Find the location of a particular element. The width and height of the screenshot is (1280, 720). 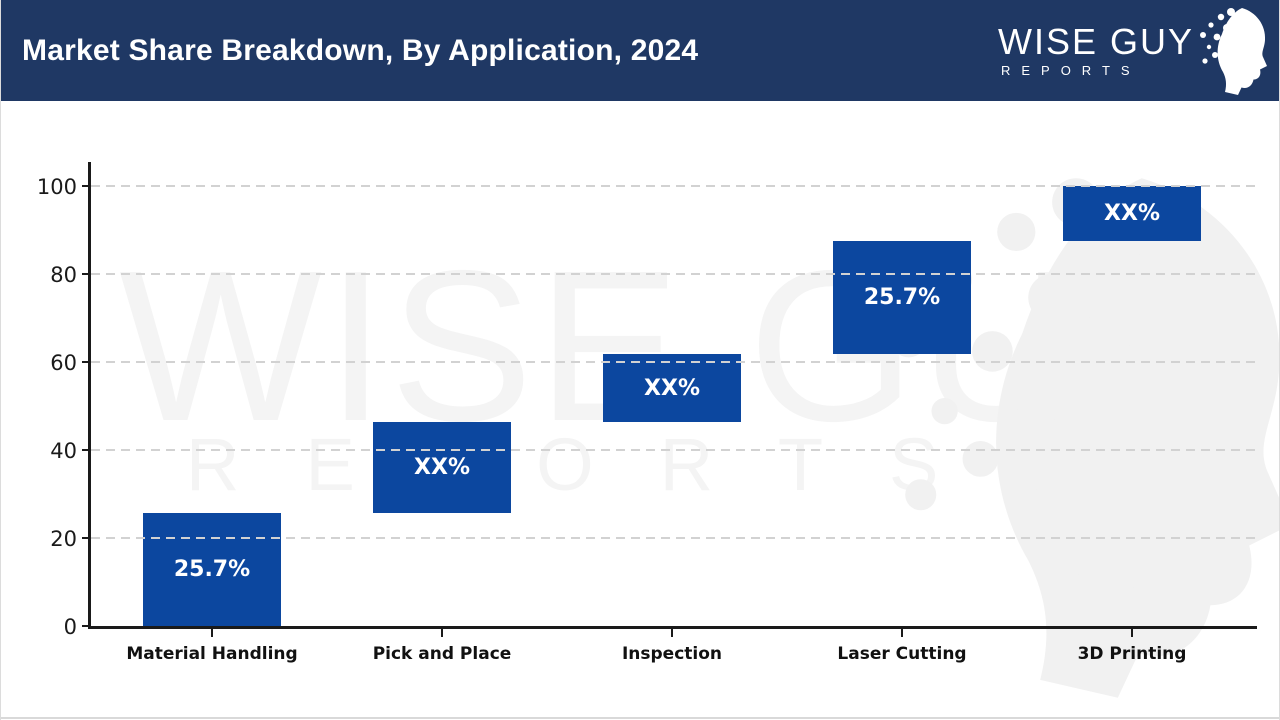

y-tick-label: 0 is located at coordinates (70, 627).